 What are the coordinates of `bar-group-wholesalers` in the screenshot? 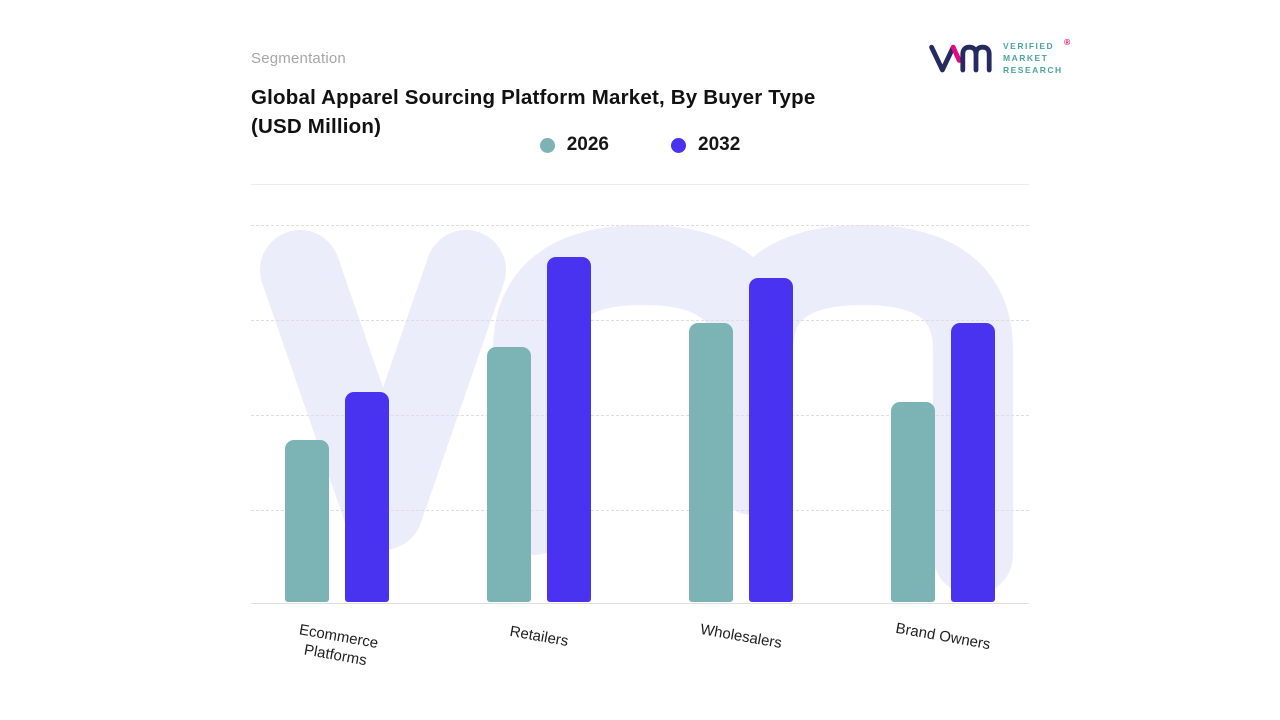 It's located at (741, 414).